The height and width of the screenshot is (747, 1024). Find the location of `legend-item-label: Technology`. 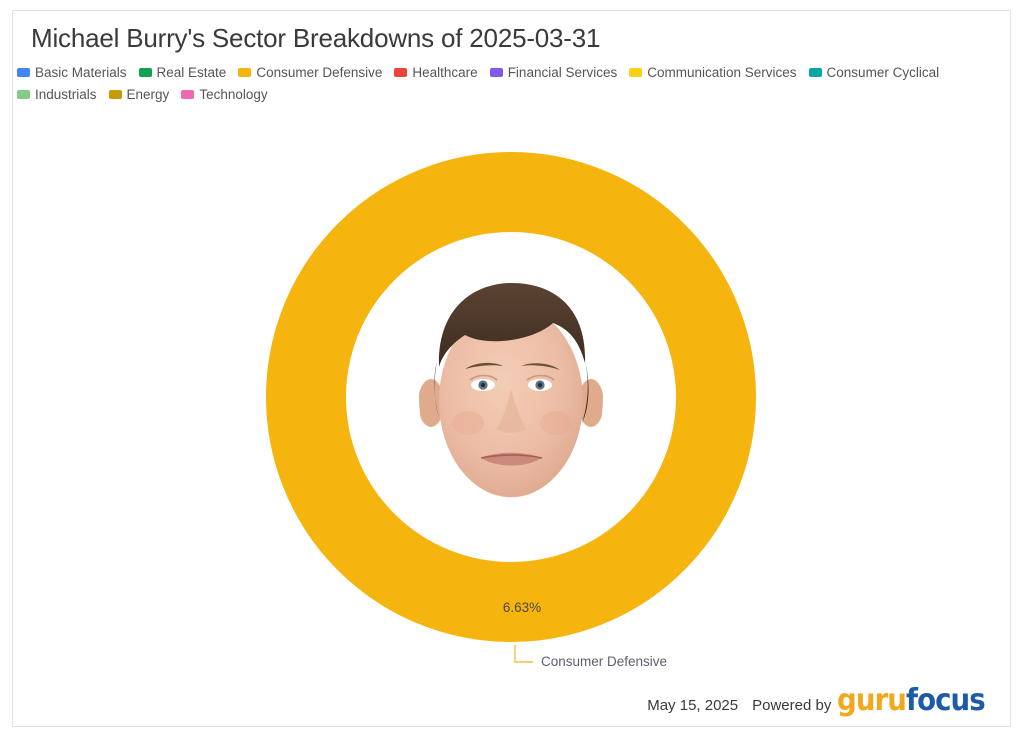

legend-item-label: Technology is located at coordinates (233, 94).